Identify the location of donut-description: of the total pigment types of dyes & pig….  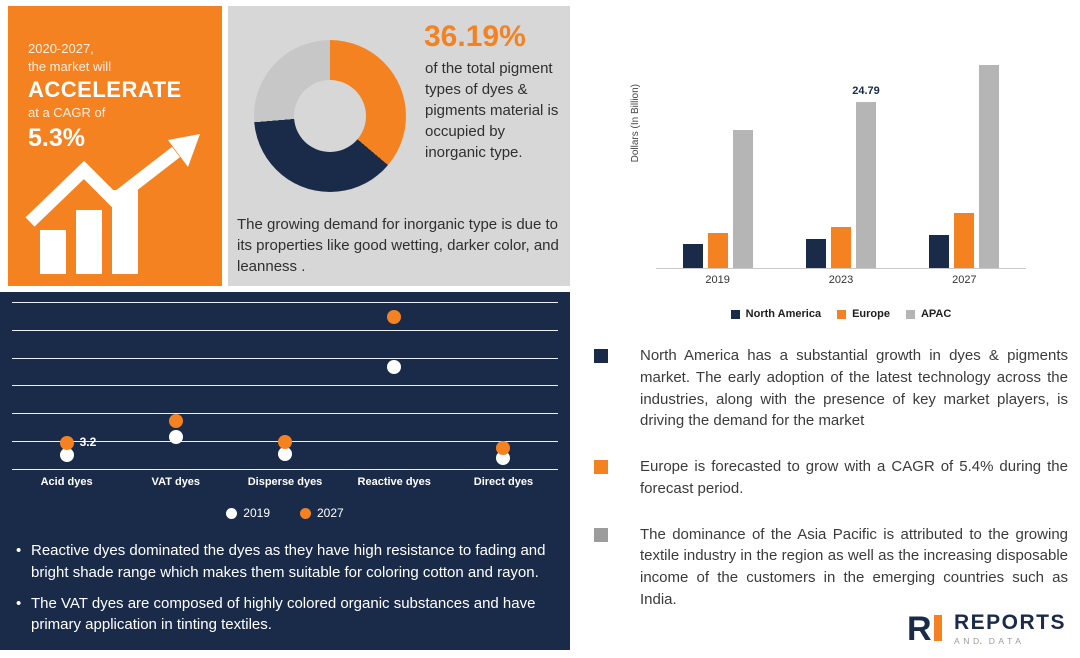
(492, 110).